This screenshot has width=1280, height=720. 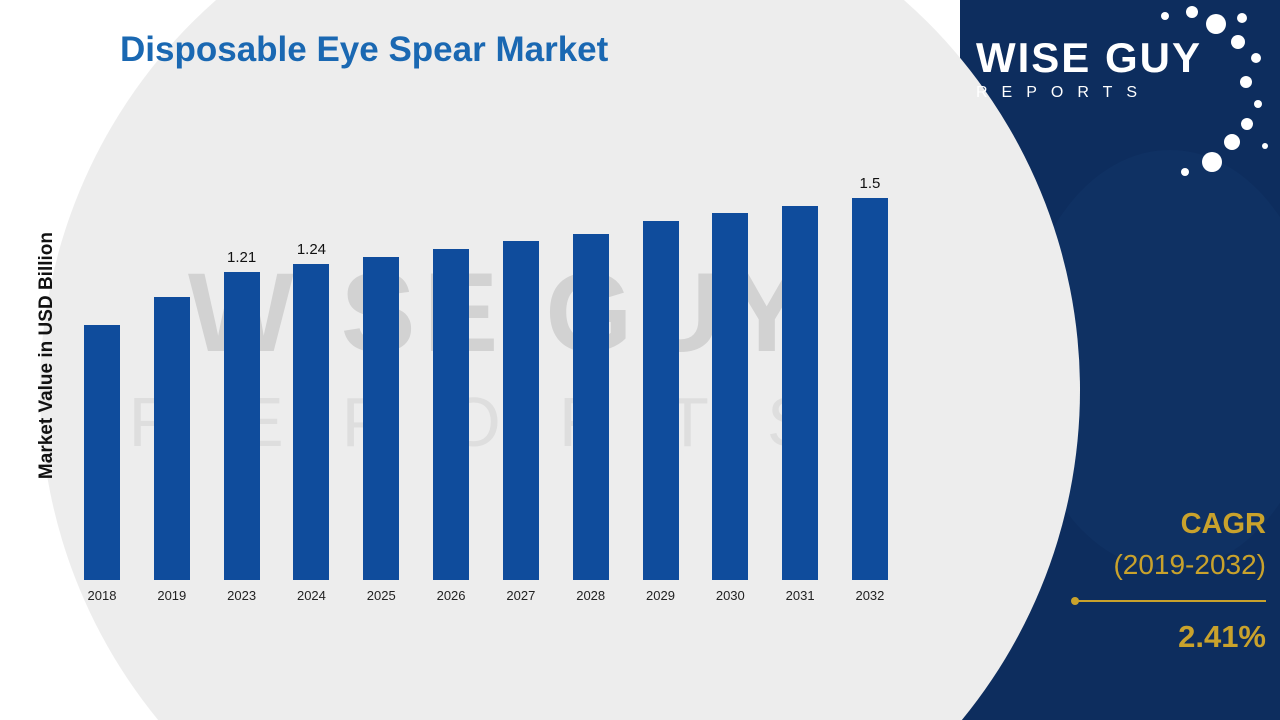 I want to click on bar-column: 1.21, so click(x=242, y=370).